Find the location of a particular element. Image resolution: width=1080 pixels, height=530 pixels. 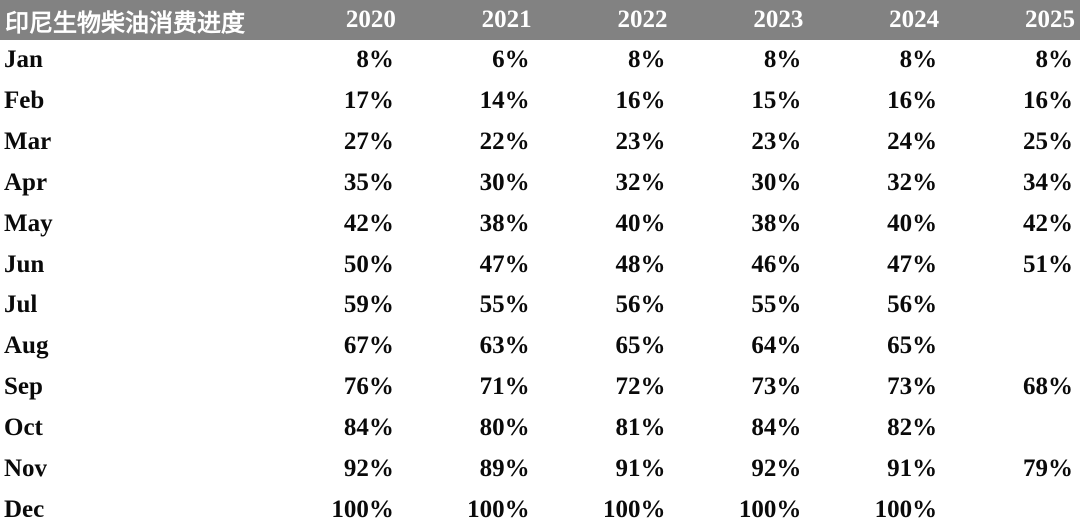

year-header-2023: 2023 is located at coordinates (740, 20).